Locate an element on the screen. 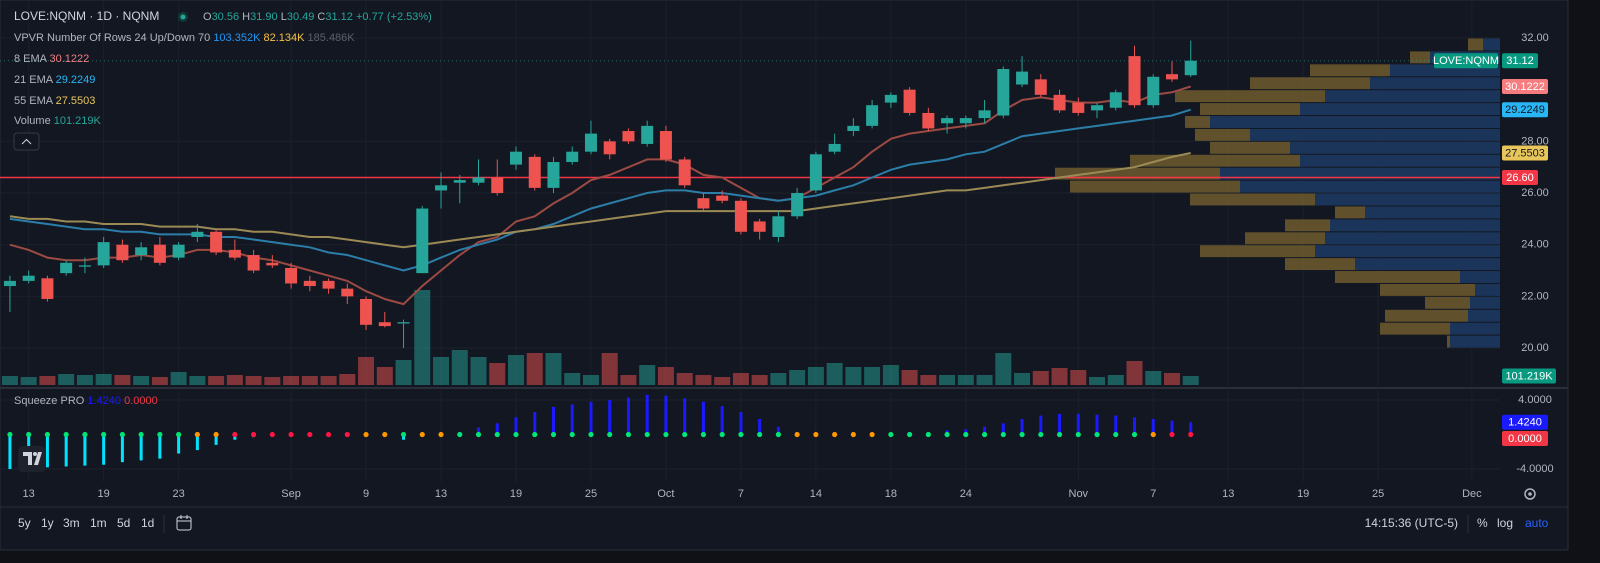  date-range-icon is located at coordinates (184, 523).